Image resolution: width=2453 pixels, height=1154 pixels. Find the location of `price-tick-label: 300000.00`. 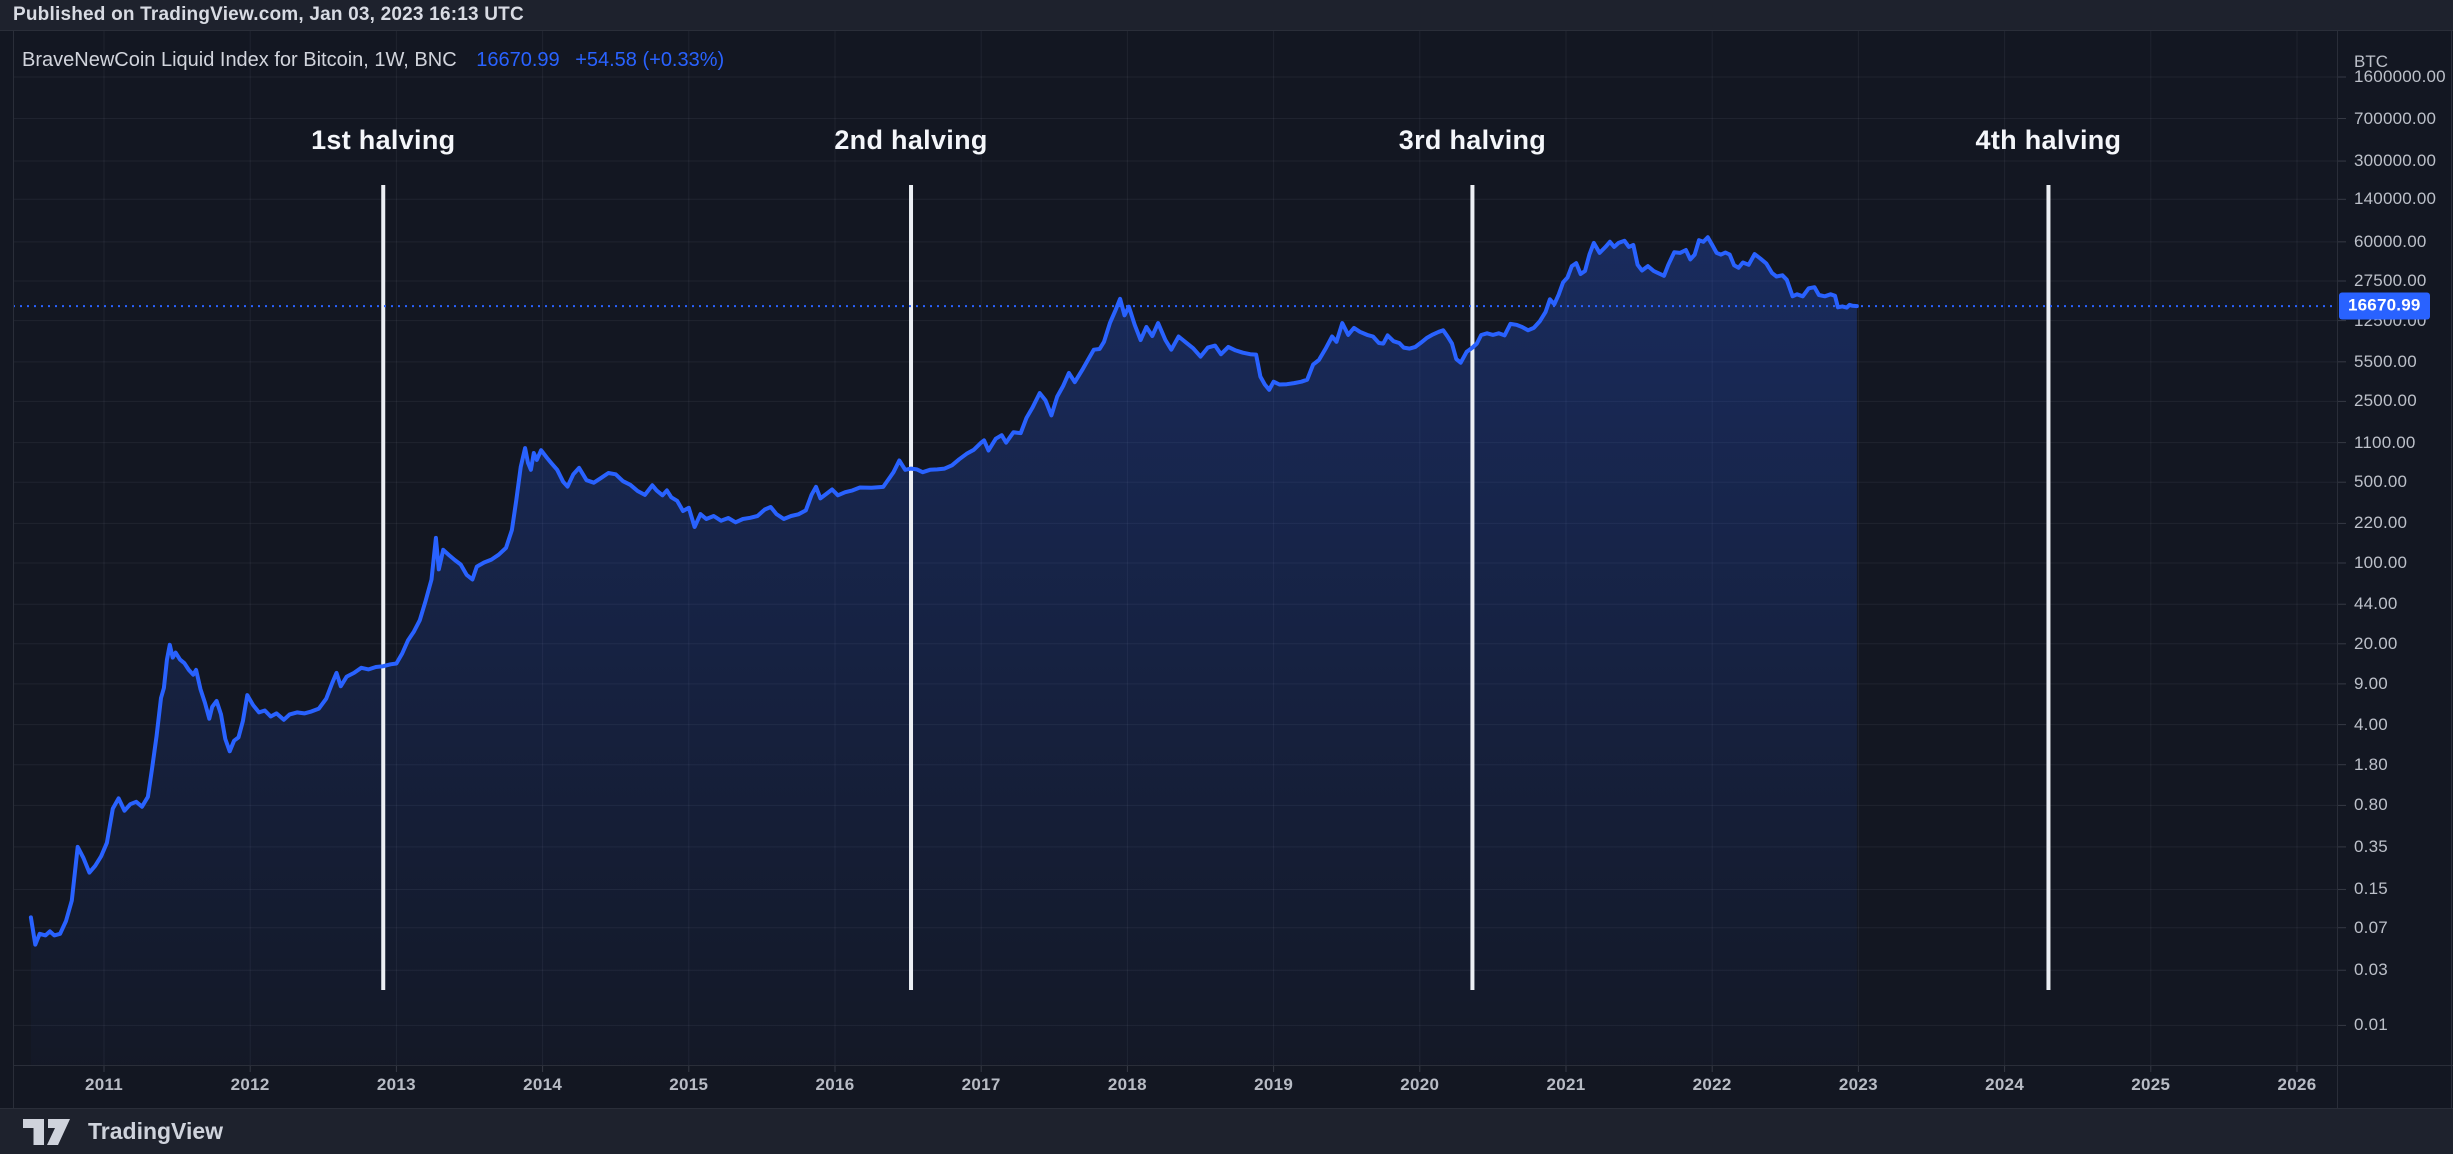

price-tick-label: 300000.00 is located at coordinates (2395, 161).